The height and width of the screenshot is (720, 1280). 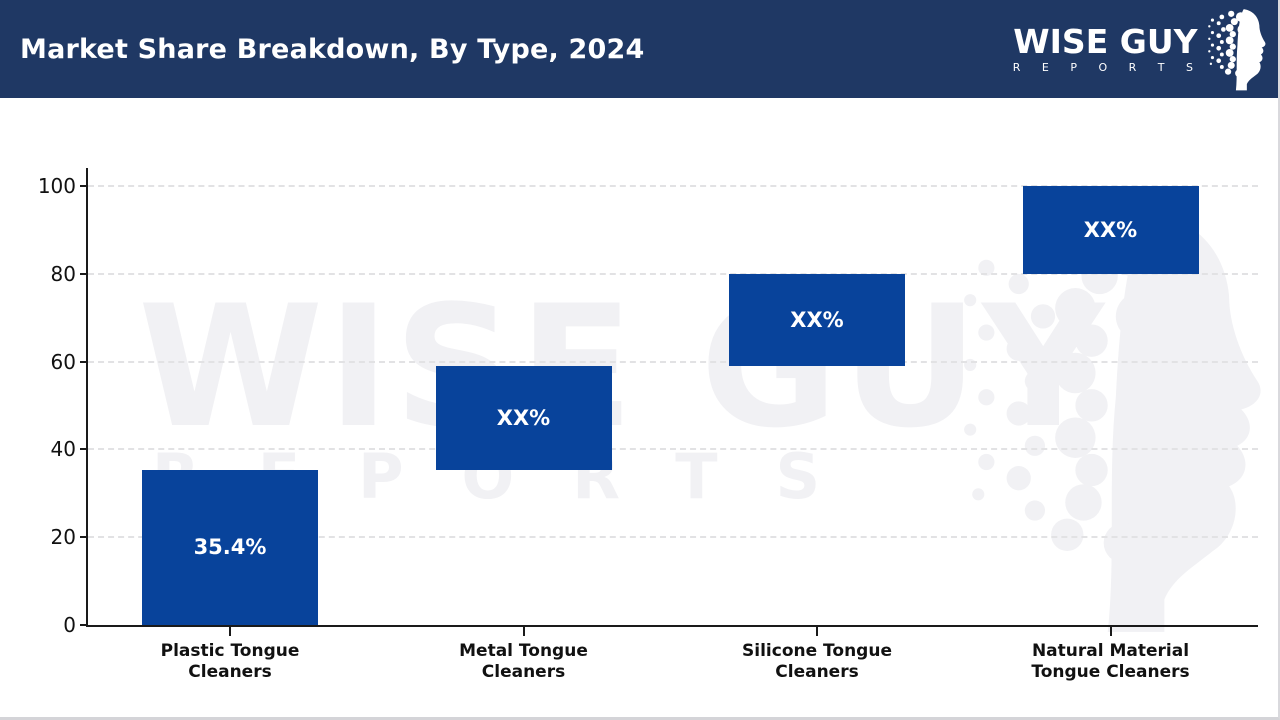 I want to click on bar-segment-3: XX%, so click(x=1110, y=230).